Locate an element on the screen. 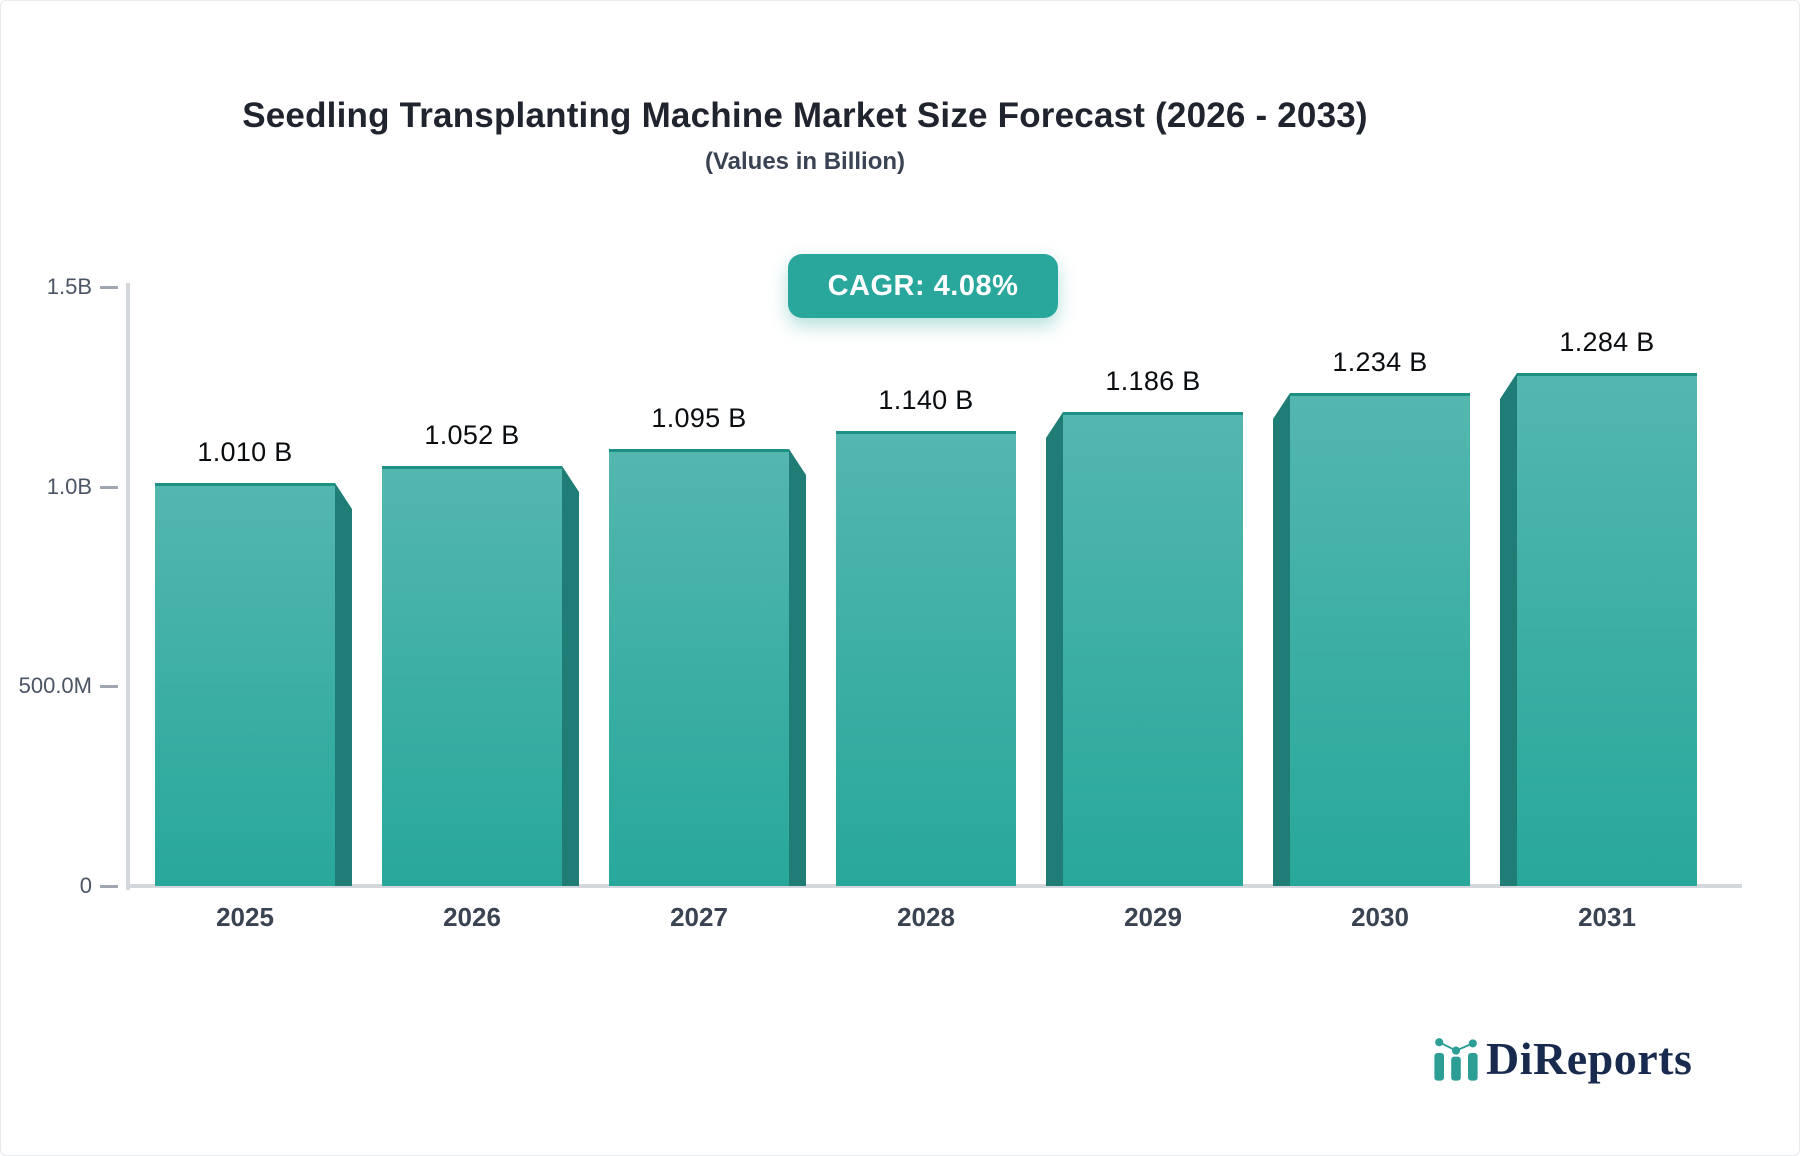 This screenshot has width=1800, height=1156. y-tick-label: 1.0B is located at coordinates (69, 486).